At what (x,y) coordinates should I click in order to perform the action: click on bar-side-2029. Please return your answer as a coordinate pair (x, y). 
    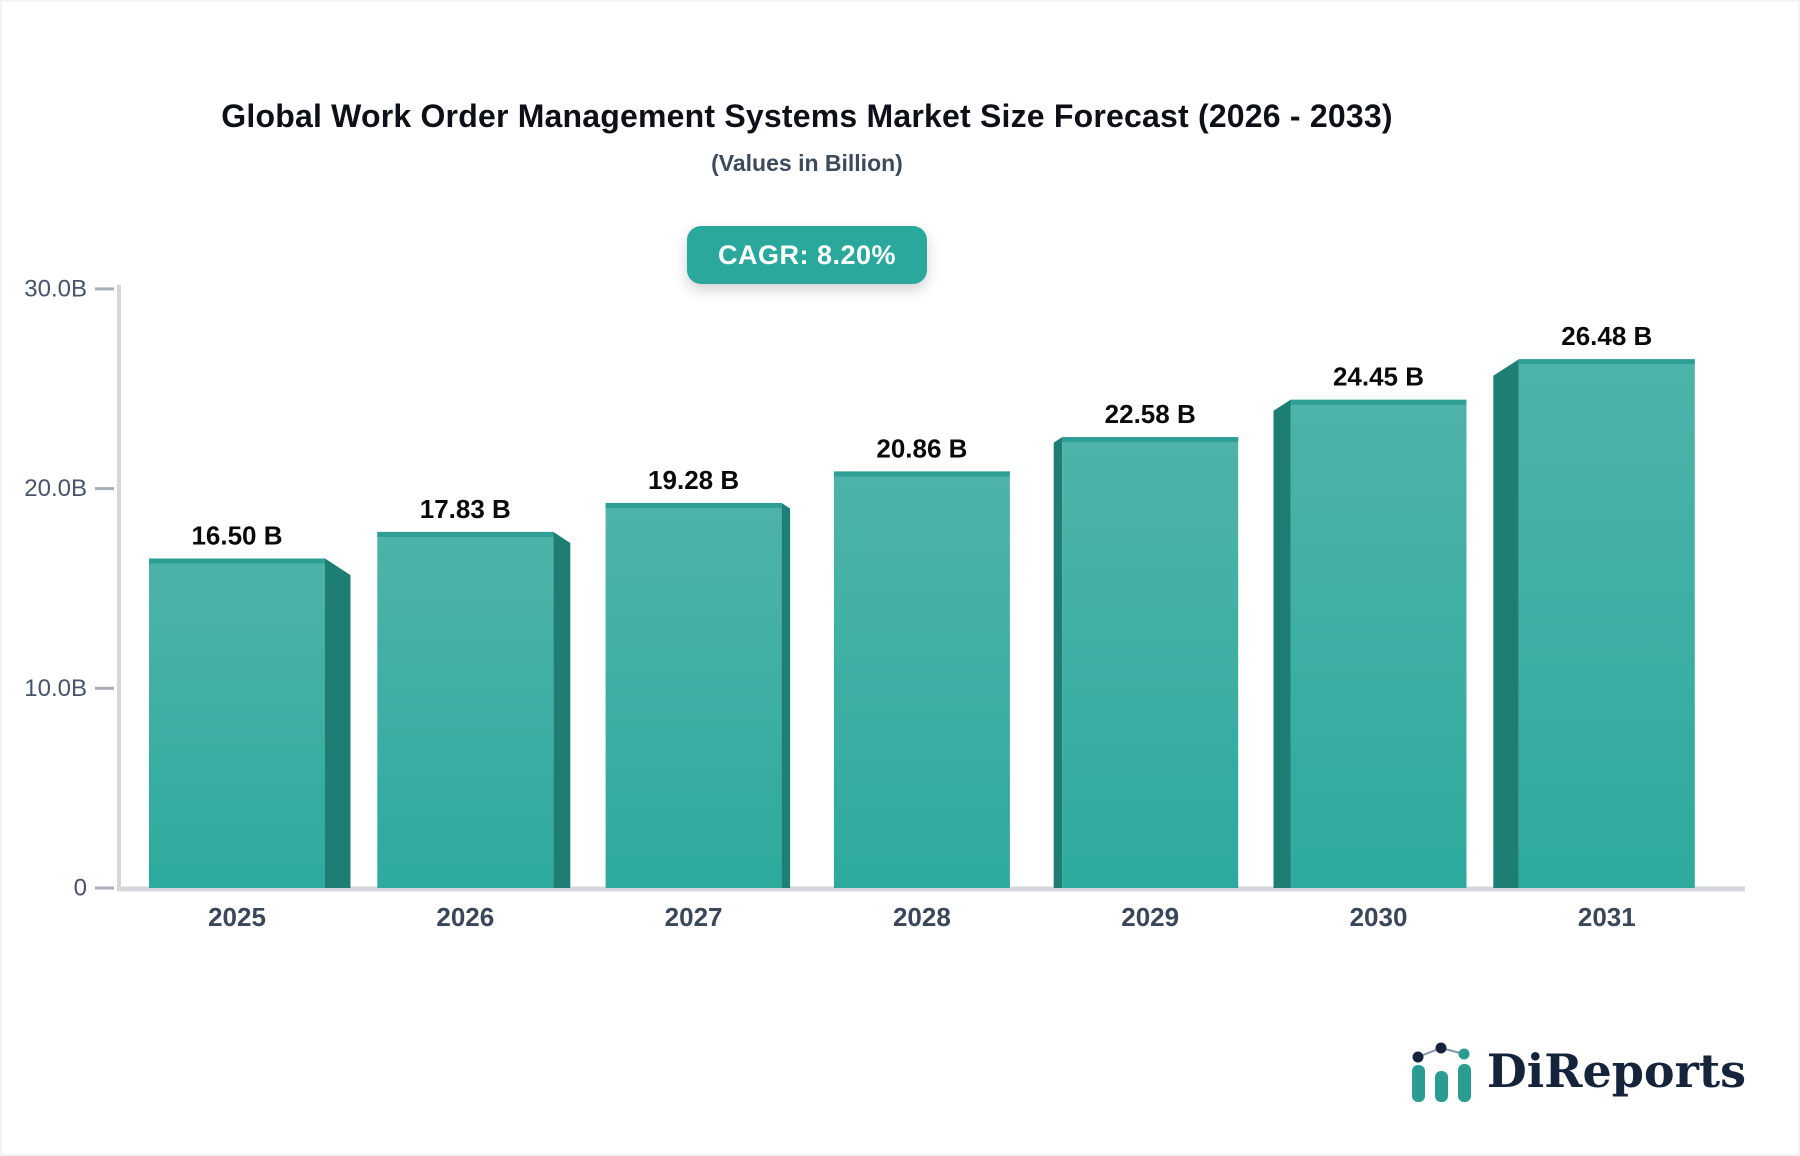
    Looking at the image, I should click on (1058, 662).